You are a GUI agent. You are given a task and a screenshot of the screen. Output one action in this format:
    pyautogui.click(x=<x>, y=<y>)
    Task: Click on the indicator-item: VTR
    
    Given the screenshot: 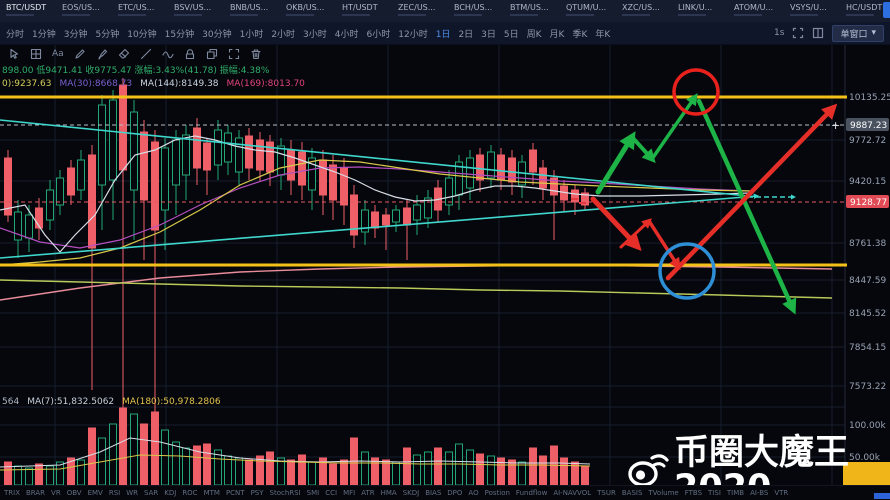 What is the action you would take?
    pyautogui.click(x=781, y=493)
    